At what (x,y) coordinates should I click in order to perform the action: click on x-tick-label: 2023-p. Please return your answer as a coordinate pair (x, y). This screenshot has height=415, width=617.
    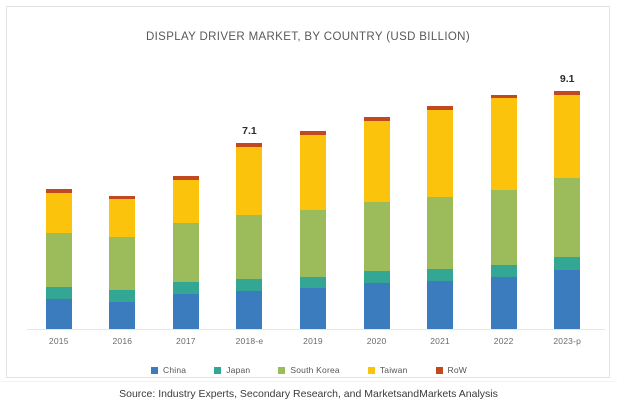
    Looking at the image, I should click on (567, 341).